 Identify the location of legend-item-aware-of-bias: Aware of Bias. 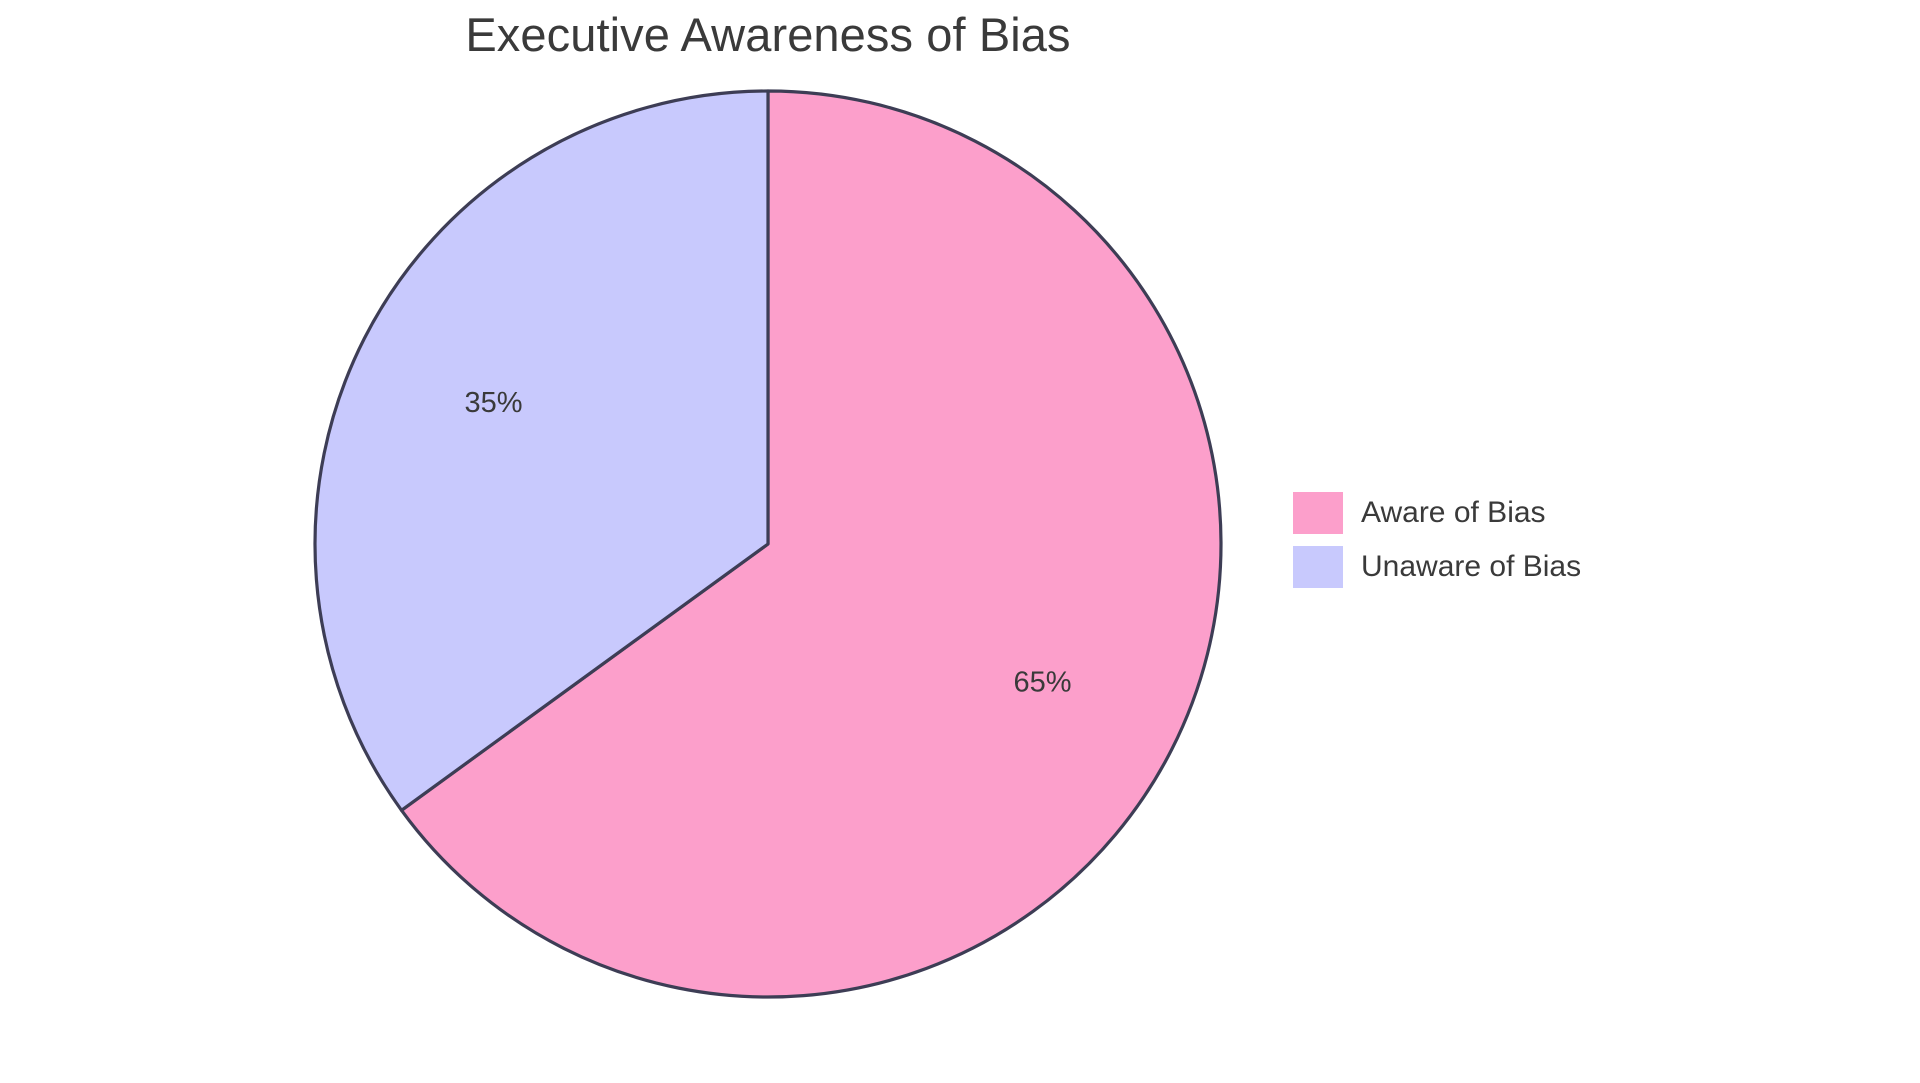
(1437, 513).